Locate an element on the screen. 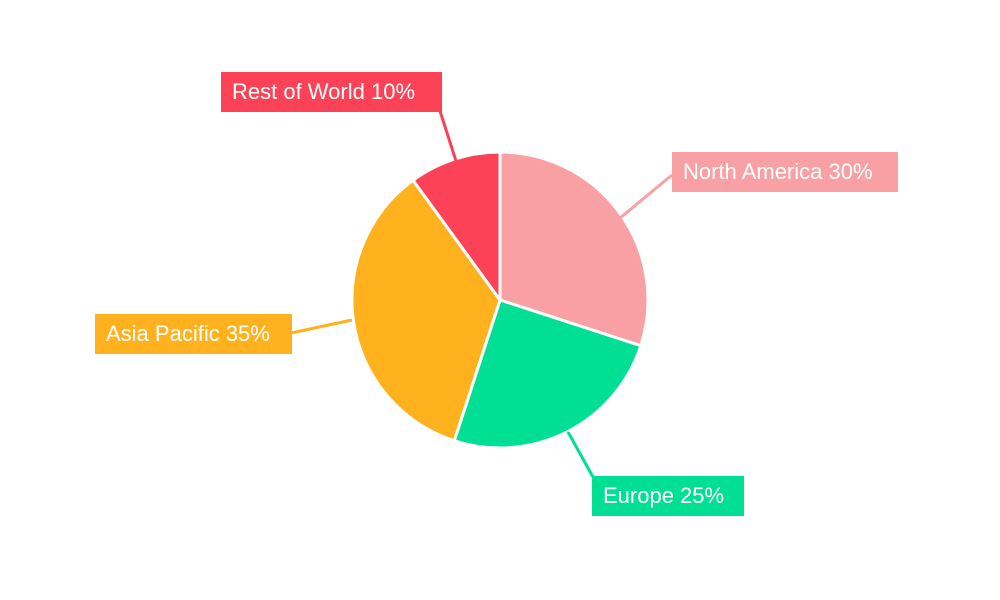  pie-label-rest-of-world: Rest of World 10% is located at coordinates (331, 92).